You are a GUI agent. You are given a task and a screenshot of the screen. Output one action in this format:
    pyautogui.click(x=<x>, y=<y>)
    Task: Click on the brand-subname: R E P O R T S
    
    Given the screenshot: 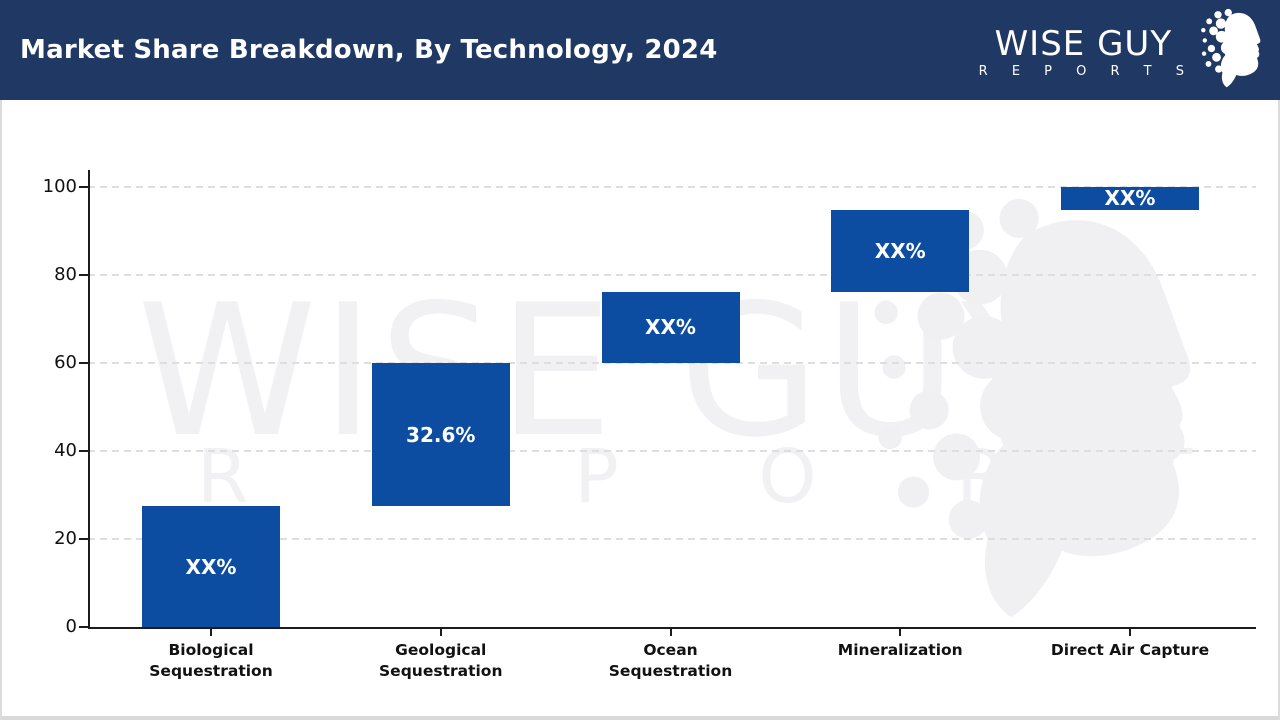 What is the action you would take?
    pyautogui.click(x=1086, y=71)
    